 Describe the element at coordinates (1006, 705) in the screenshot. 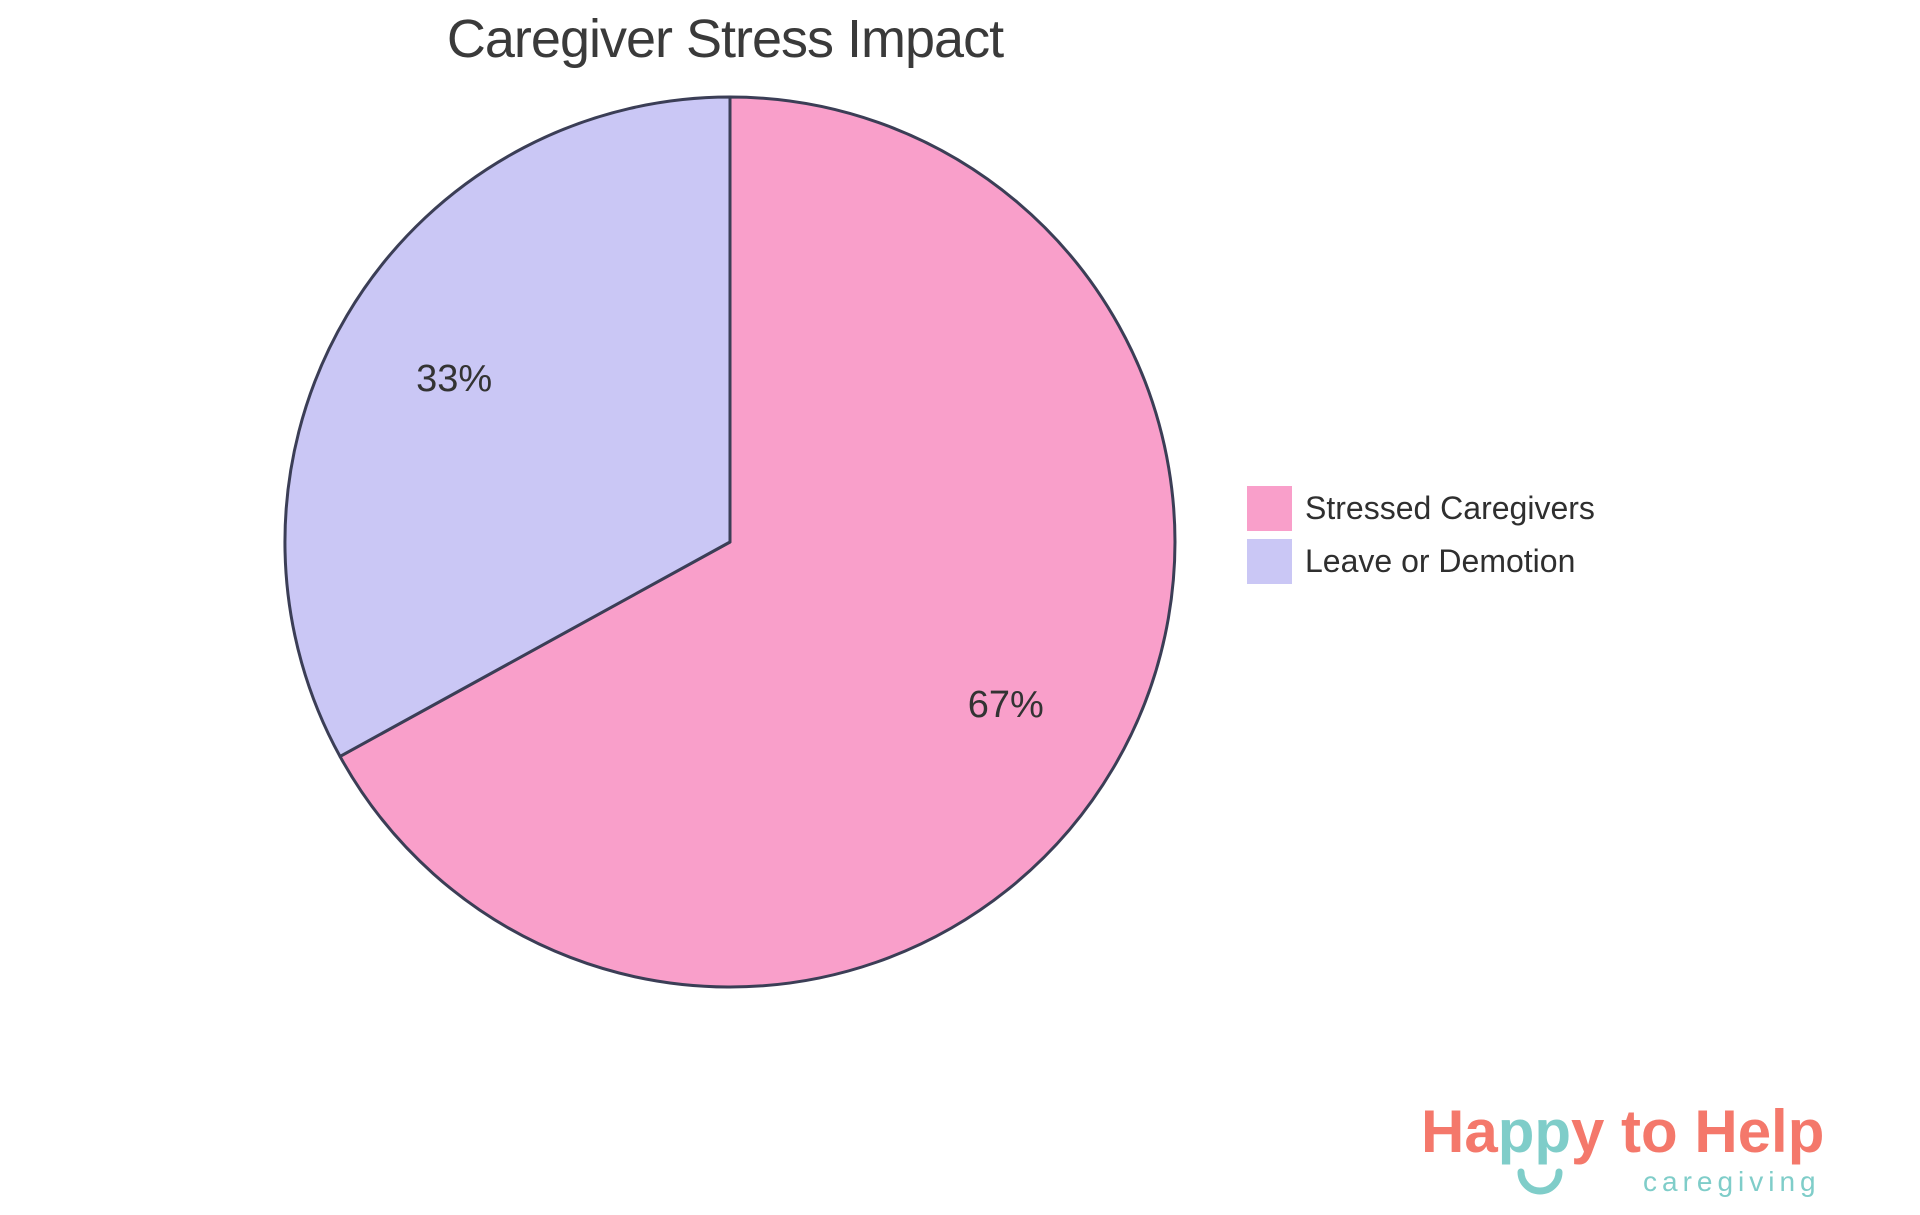

I see `slice-value-label: 67%` at that location.